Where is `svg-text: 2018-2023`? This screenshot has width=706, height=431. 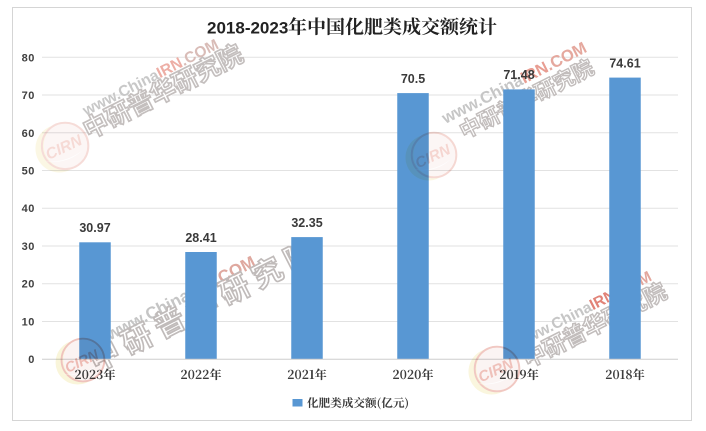
svg-text: 2018-2023 is located at coordinates (247, 28).